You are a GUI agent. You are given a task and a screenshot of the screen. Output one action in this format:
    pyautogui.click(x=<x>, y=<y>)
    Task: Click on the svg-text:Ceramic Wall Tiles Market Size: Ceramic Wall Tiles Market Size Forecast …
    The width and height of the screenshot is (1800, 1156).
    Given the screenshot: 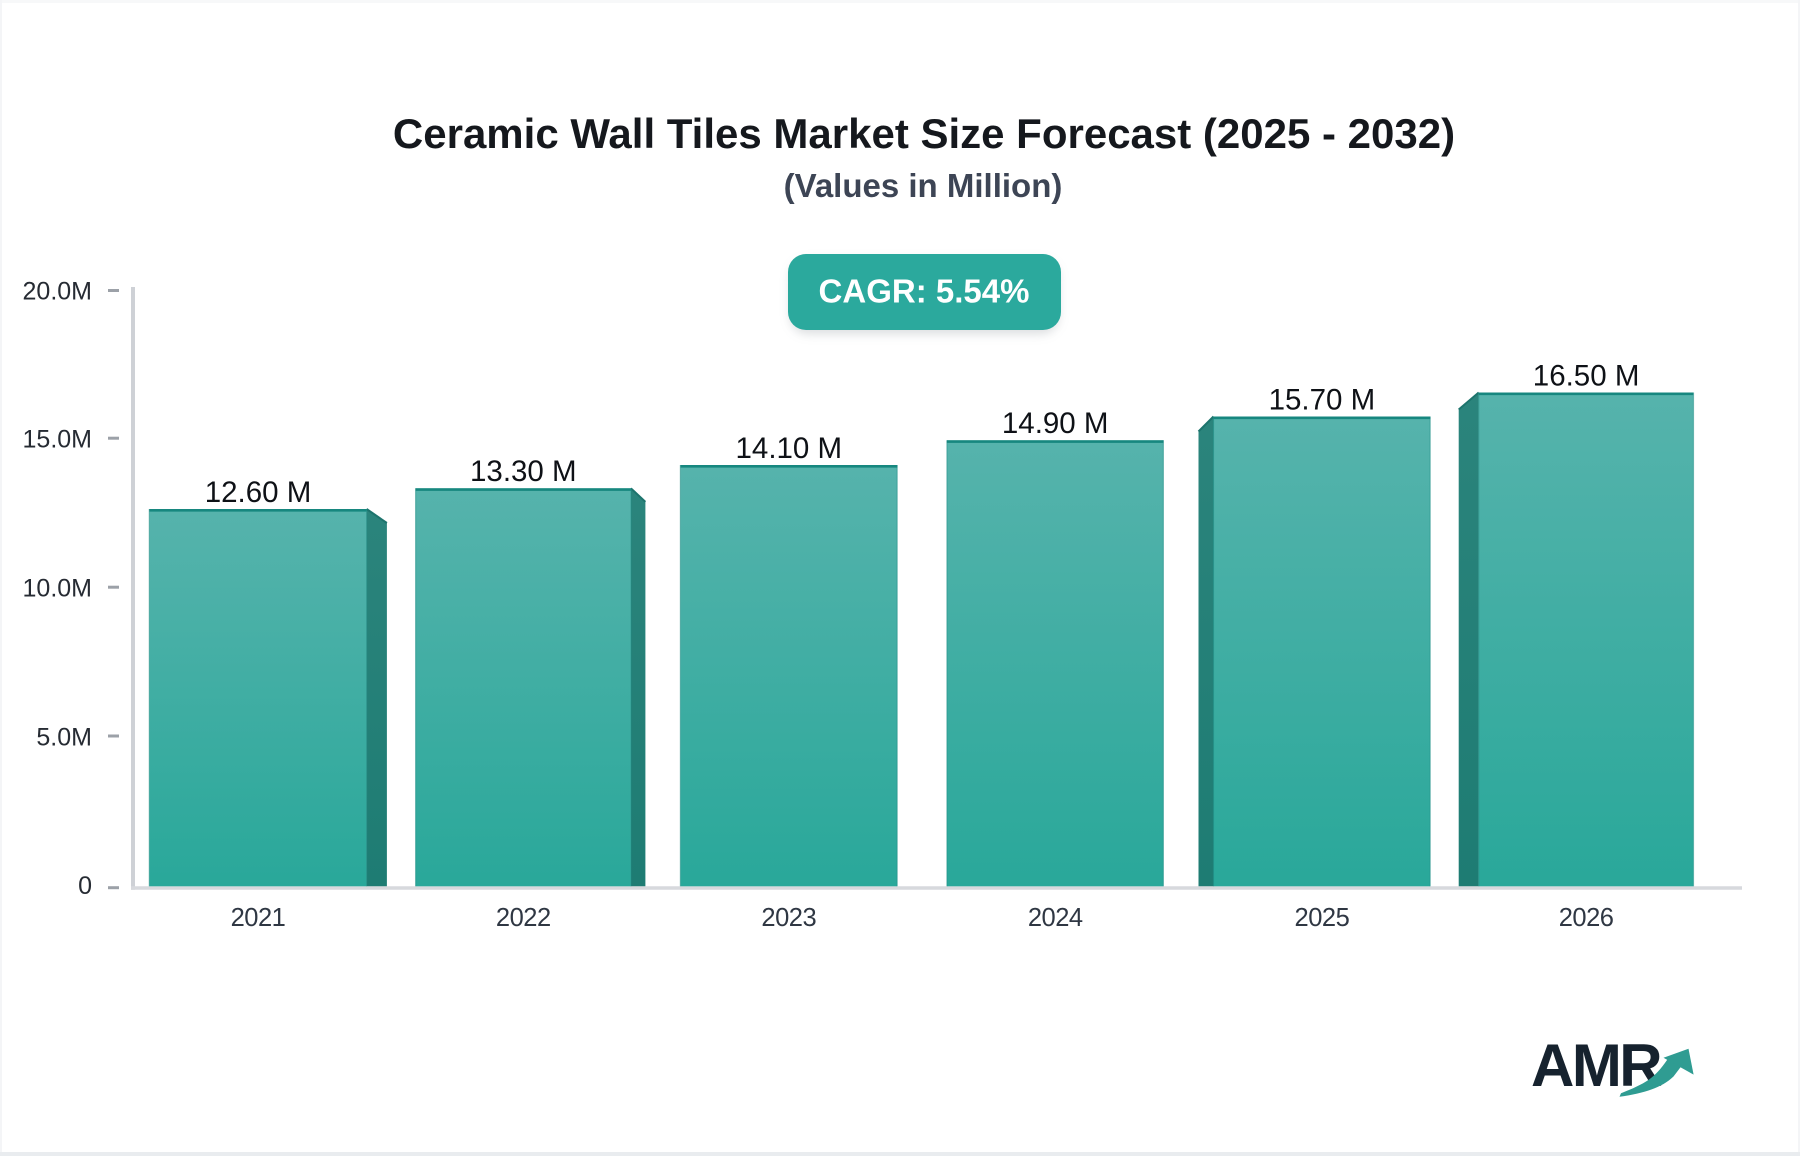 What is the action you would take?
    pyautogui.click(x=924, y=133)
    